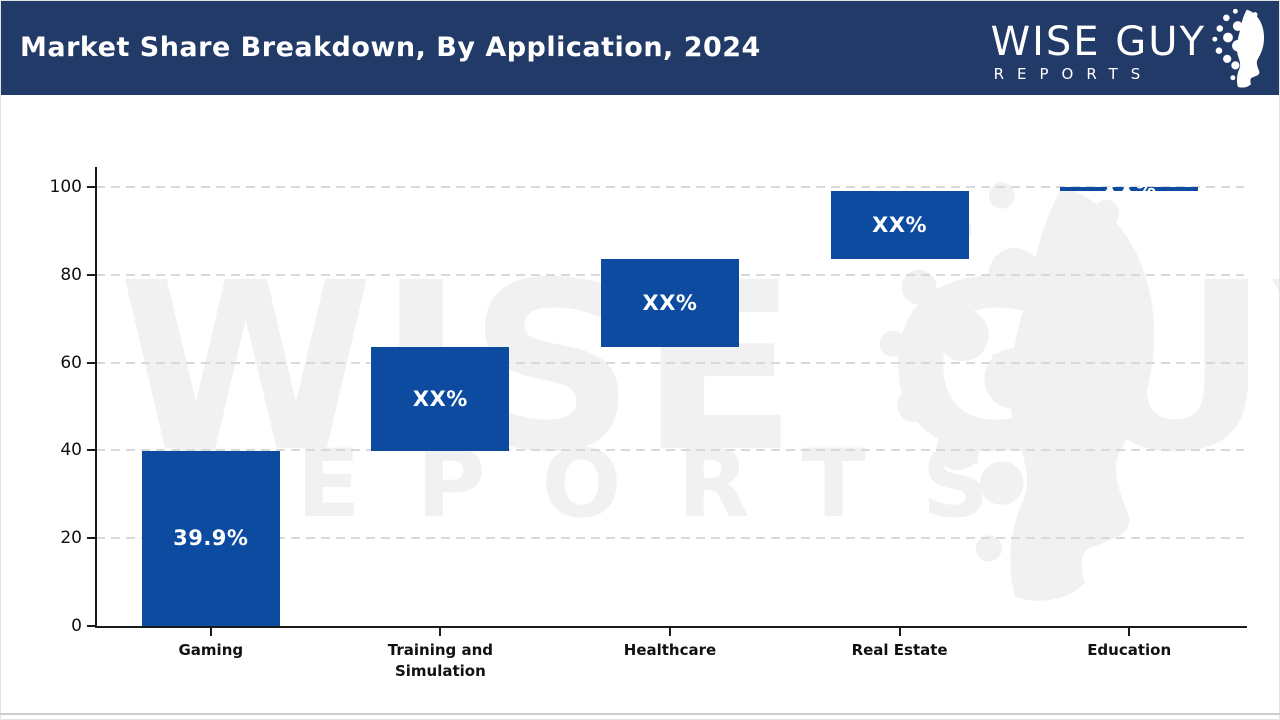 The width and height of the screenshot is (1280, 720). I want to click on bar-value-label-training-and-simulation: XX%, so click(440, 399).